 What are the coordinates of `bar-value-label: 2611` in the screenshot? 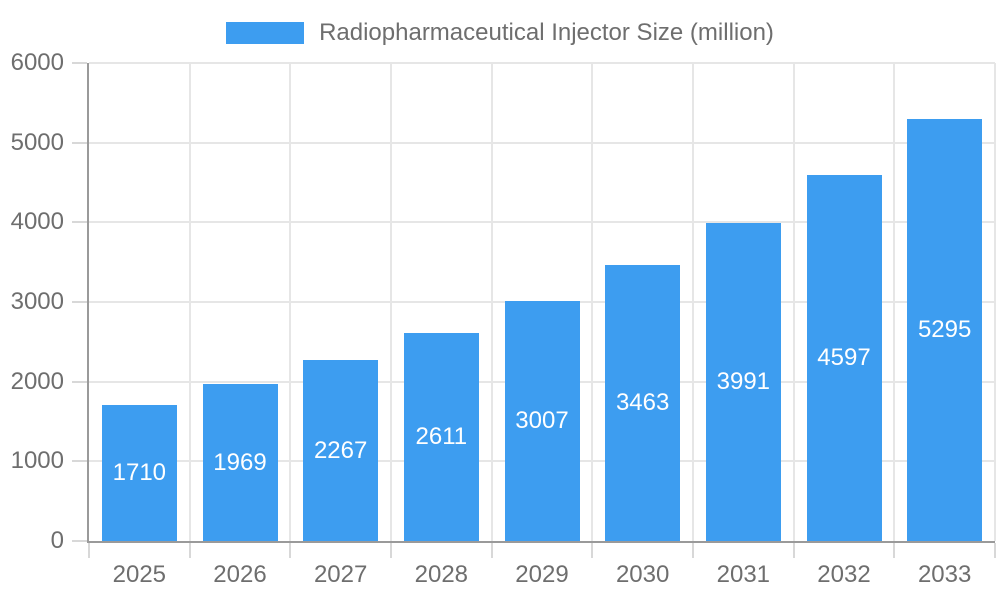 It's located at (441, 436).